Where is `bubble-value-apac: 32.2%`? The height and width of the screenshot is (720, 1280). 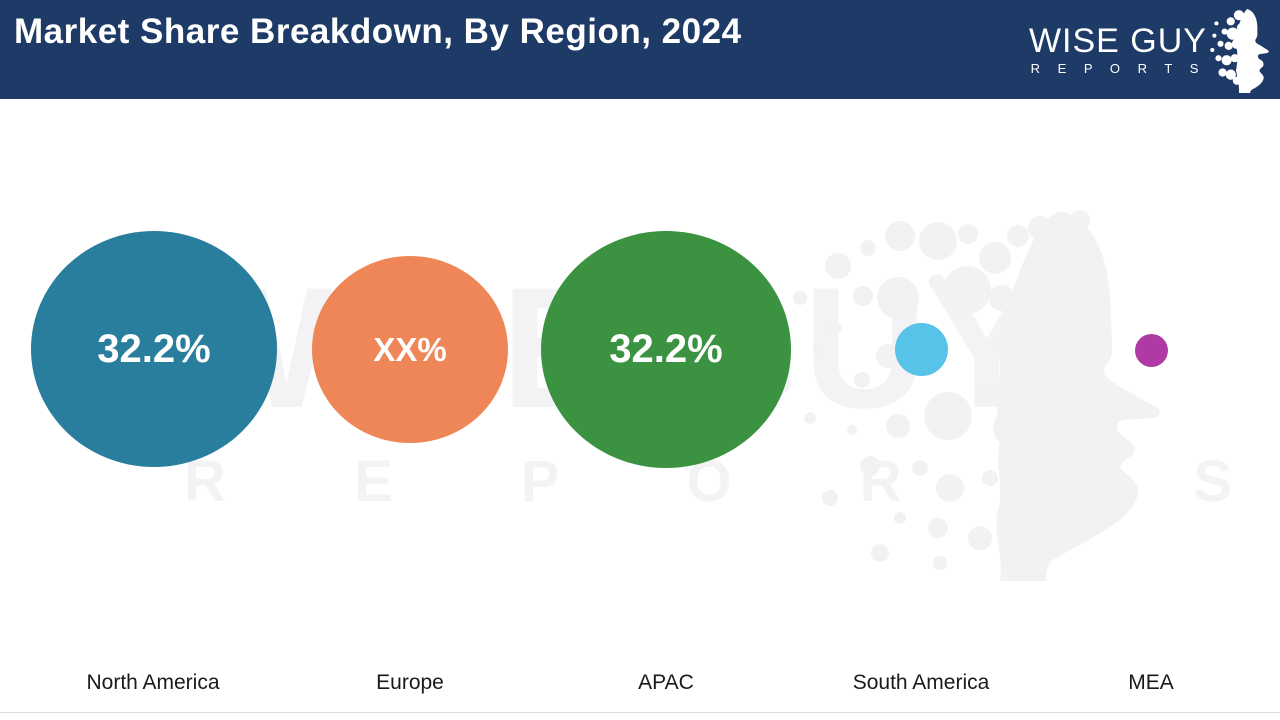
bubble-value-apac: 32.2% is located at coordinates (666, 349).